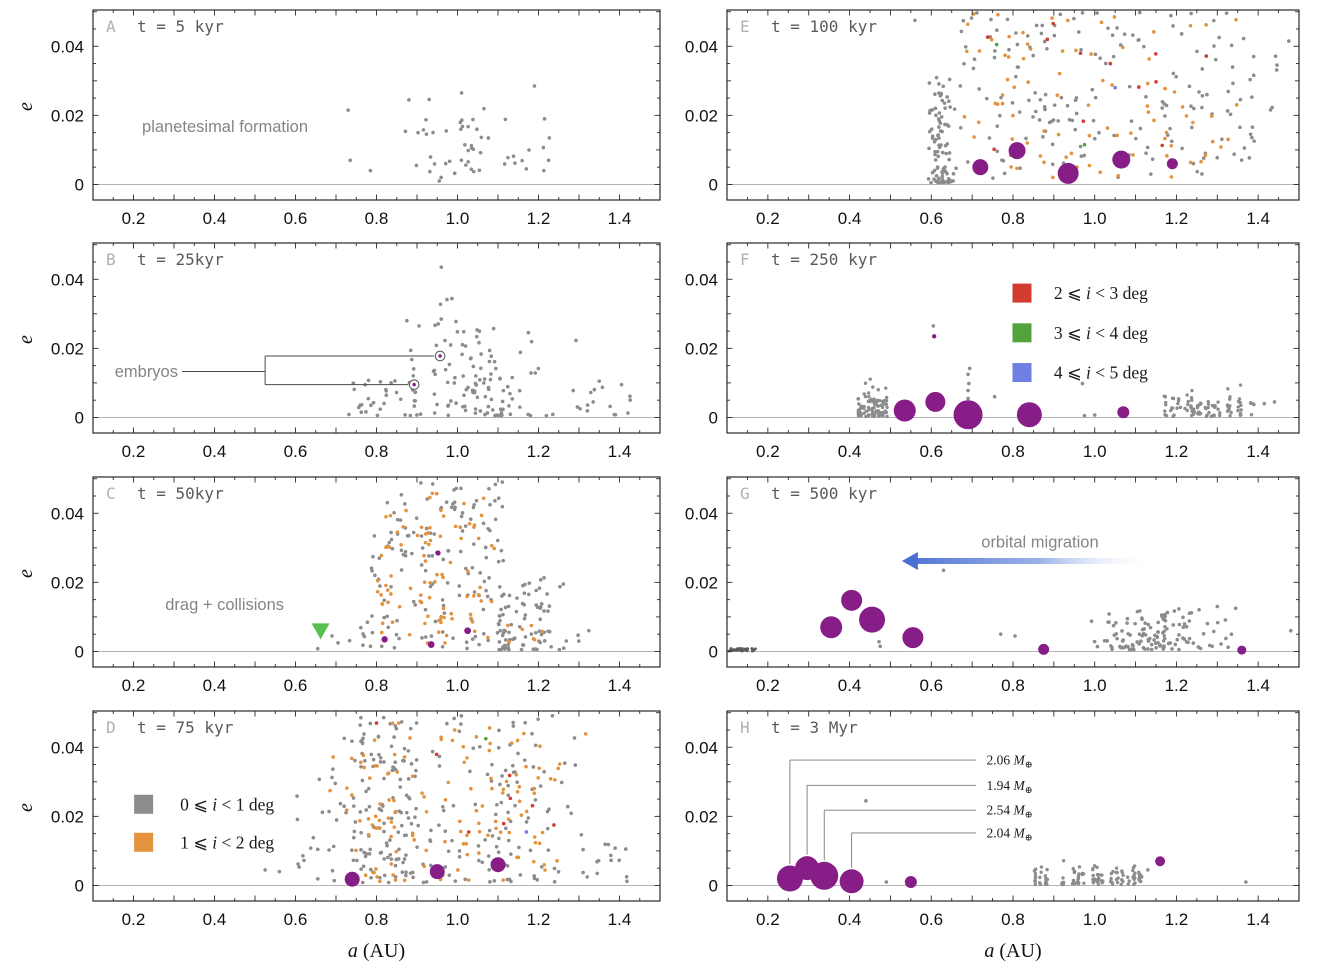 Image resolution: width=1319 pixels, height=979 pixels. What do you see at coordinates (227, 842) in the screenshot?
I see `legend-label: 1 ⩽ i < 2 deg` at bounding box center [227, 842].